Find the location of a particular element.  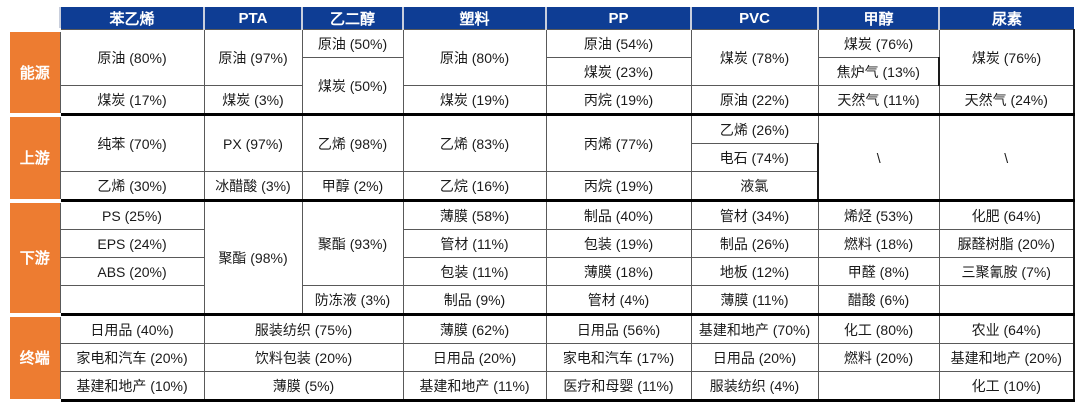

cell-terminal-r1-c5: 基建和地产 (70%) is located at coordinates (754, 328).